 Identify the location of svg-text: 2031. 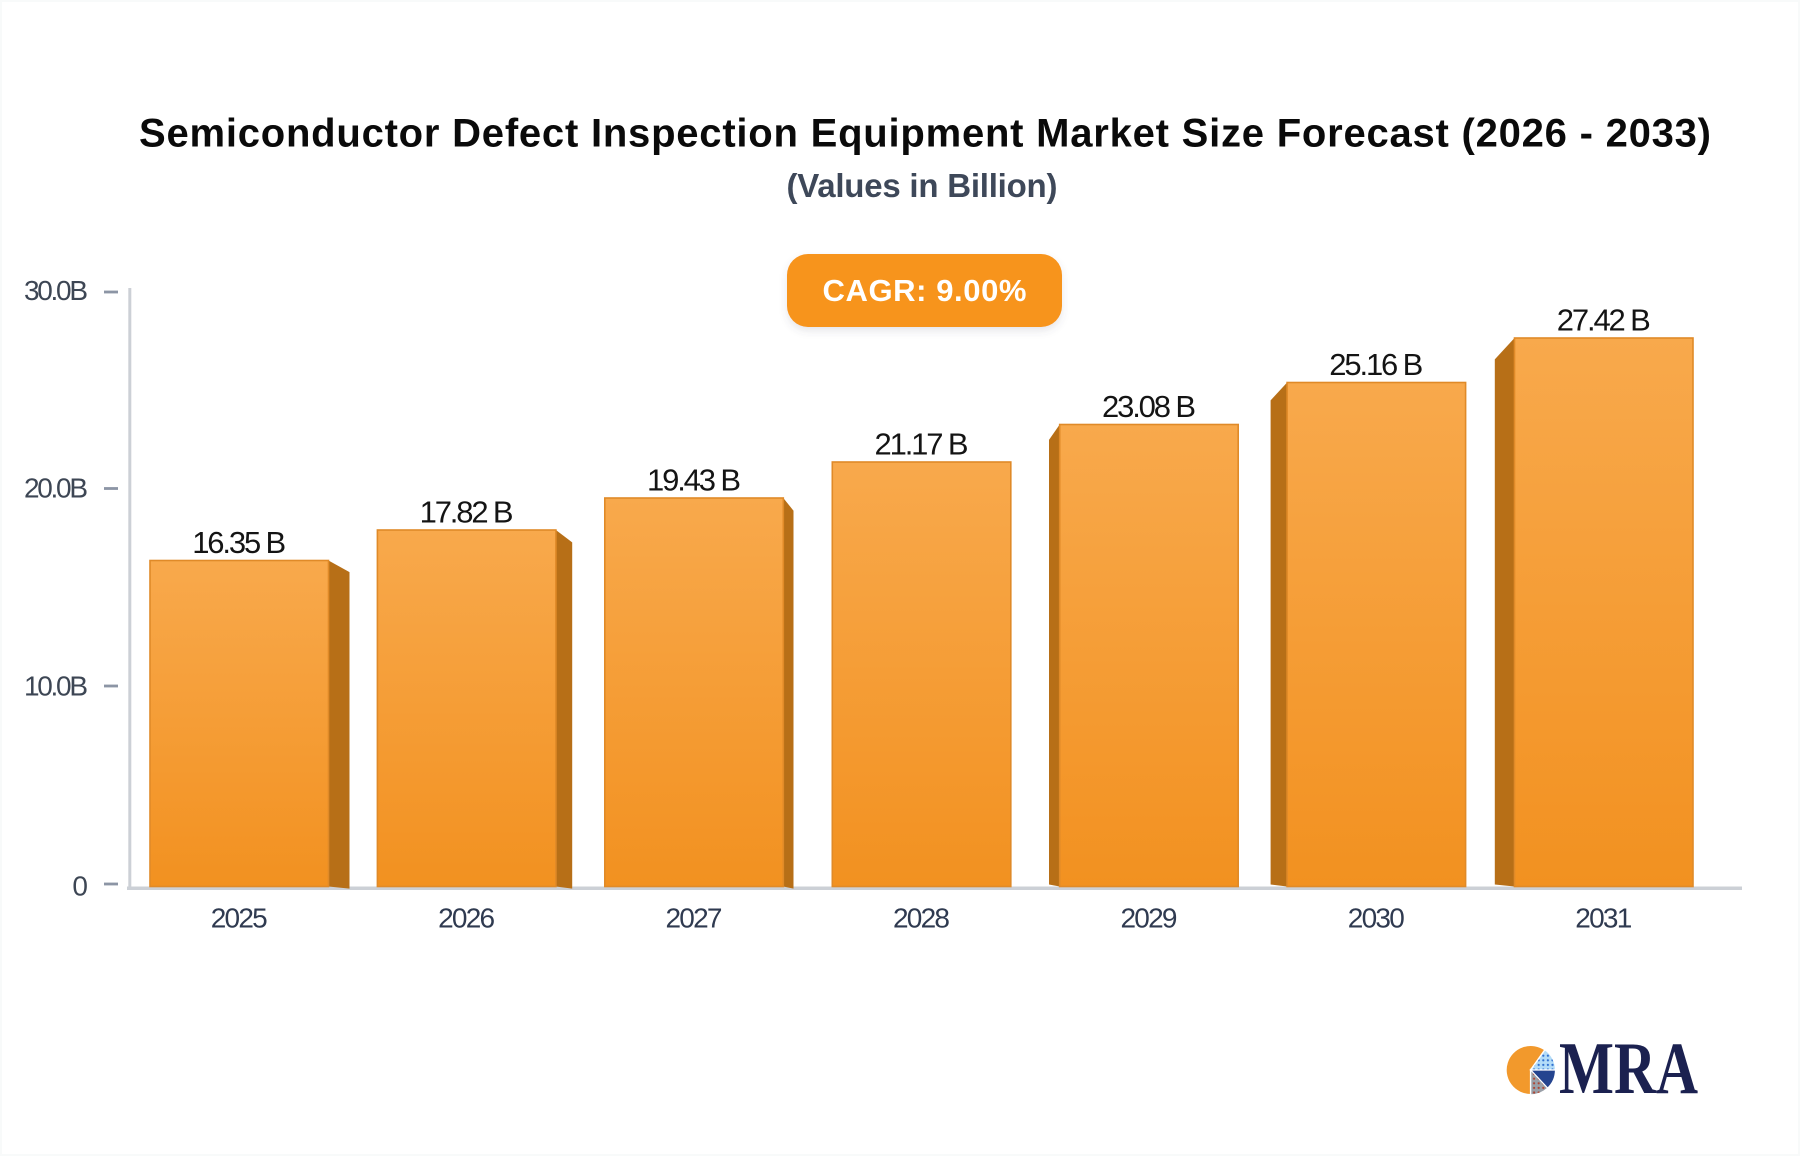
(1603, 918).